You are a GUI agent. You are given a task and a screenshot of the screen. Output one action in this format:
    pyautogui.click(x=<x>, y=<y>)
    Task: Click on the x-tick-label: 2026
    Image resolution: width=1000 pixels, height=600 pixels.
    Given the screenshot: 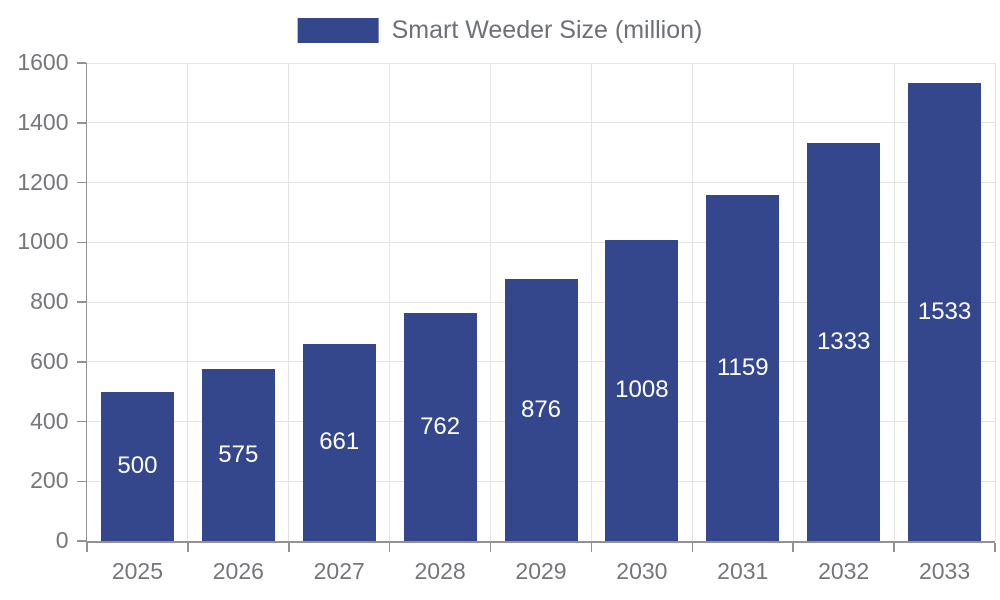 What is the action you would take?
    pyautogui.click(x=238, y=571)
    